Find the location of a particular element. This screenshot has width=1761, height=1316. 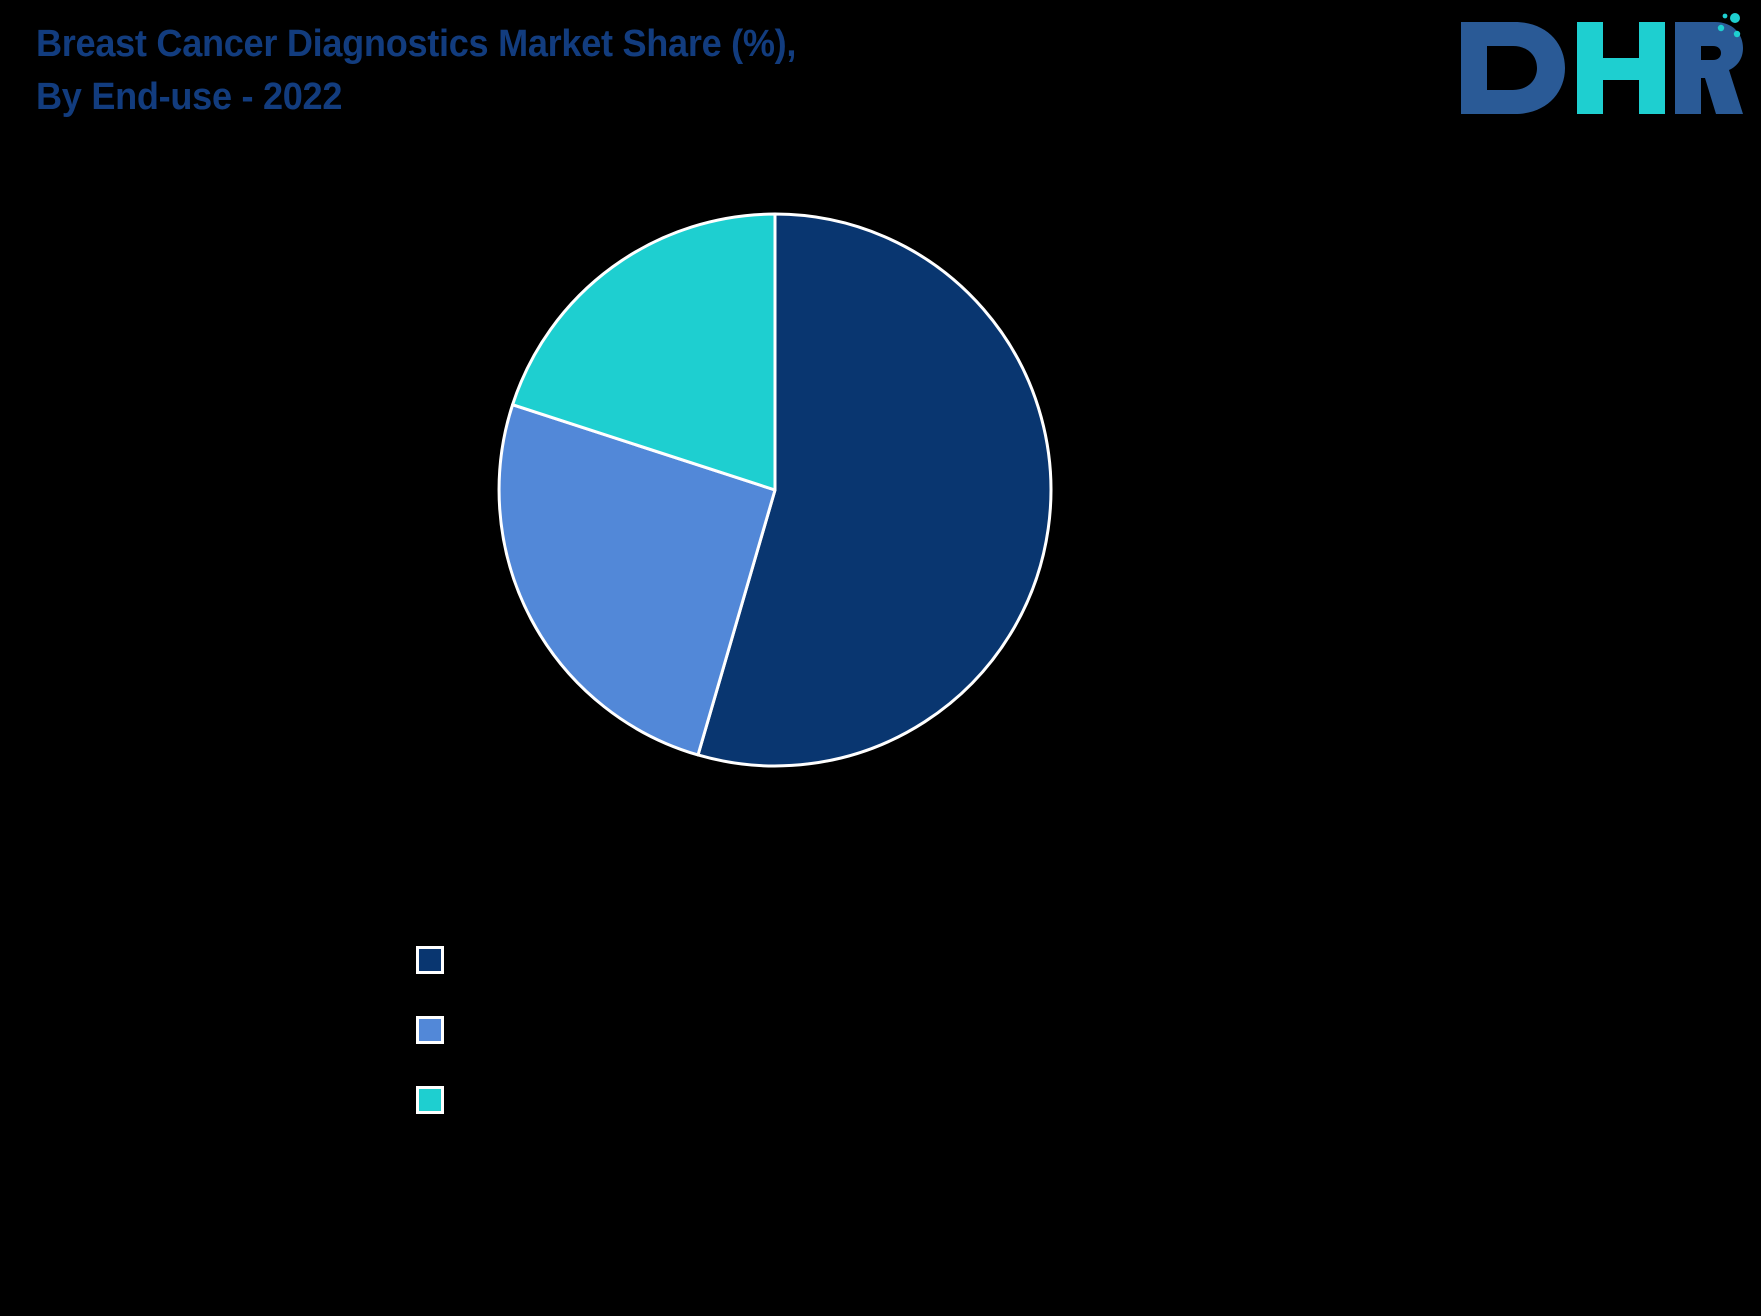

logo-accent-dots-icon is located at coordinates (1729, 25).